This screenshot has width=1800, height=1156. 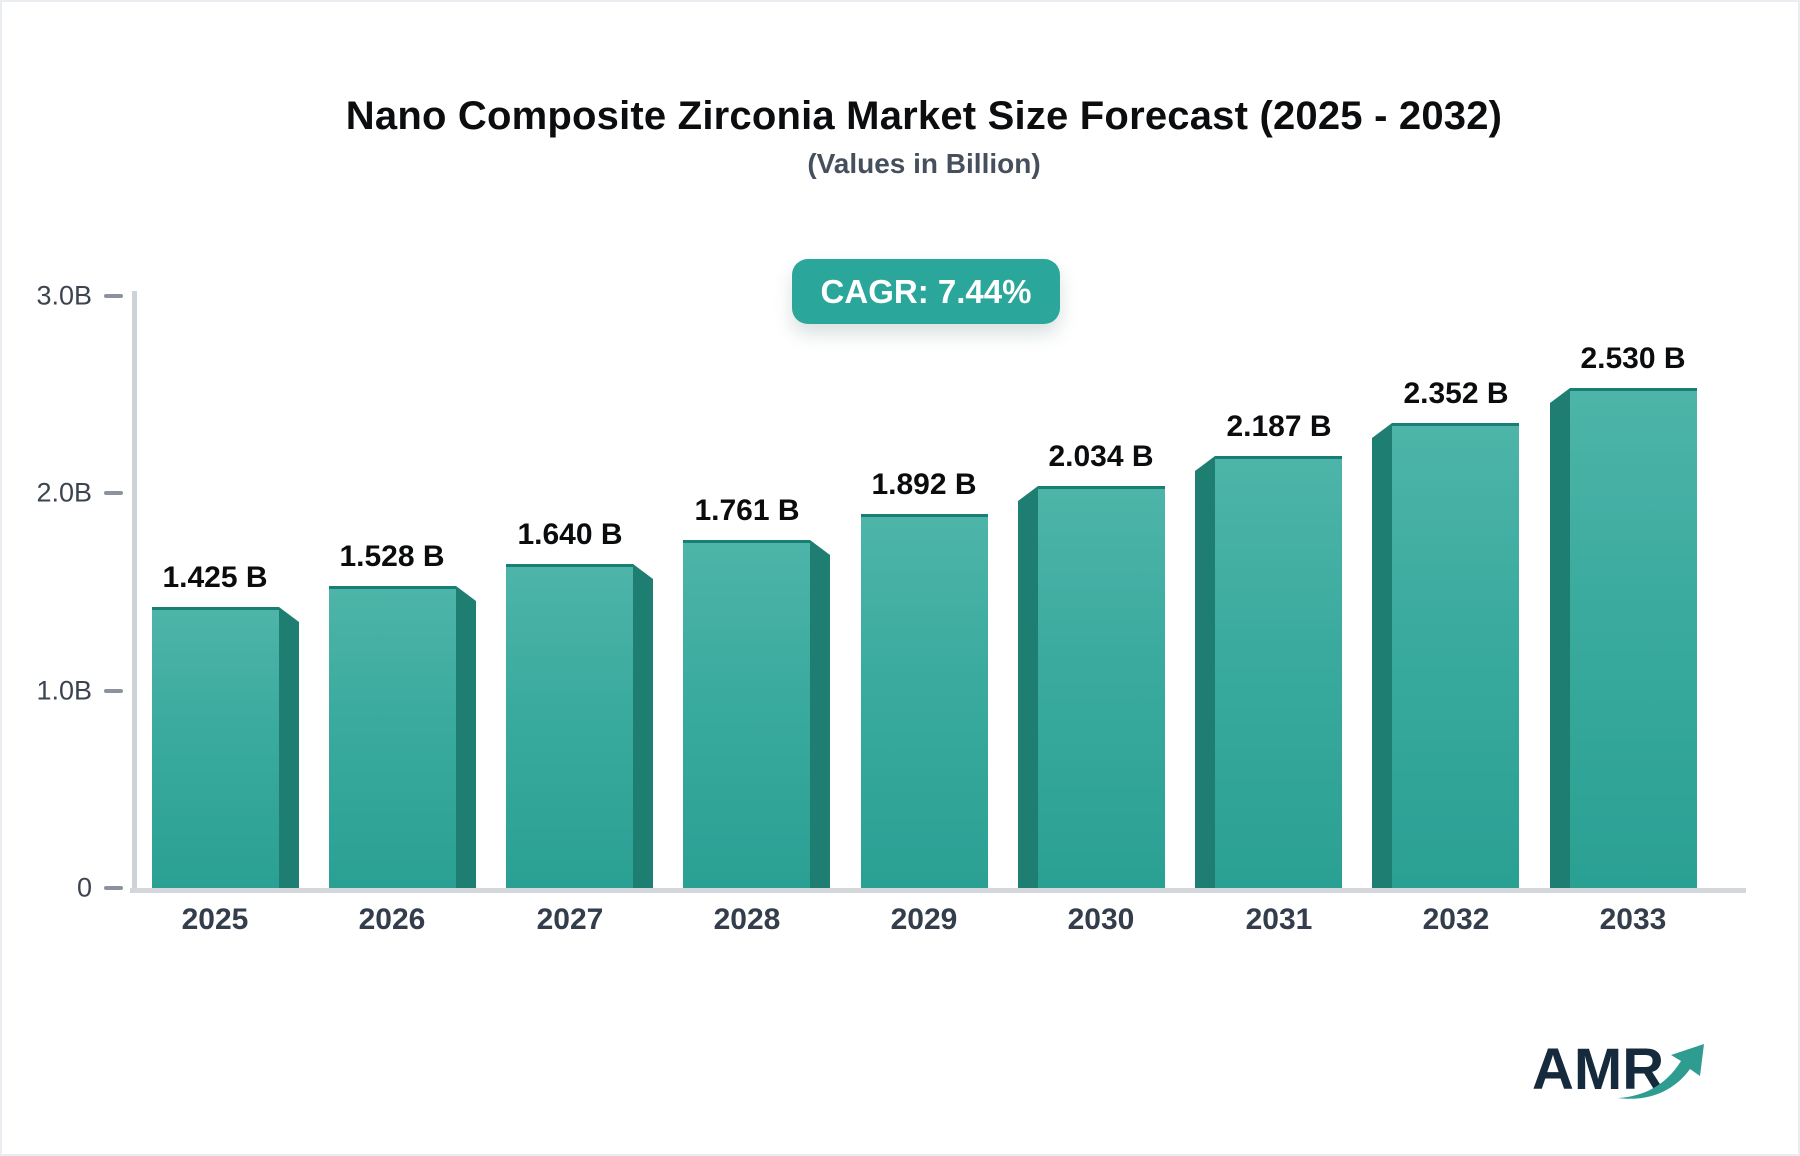 I want to click on bar-value-label-2025: 1.425 B, so click(x=215, y=577).